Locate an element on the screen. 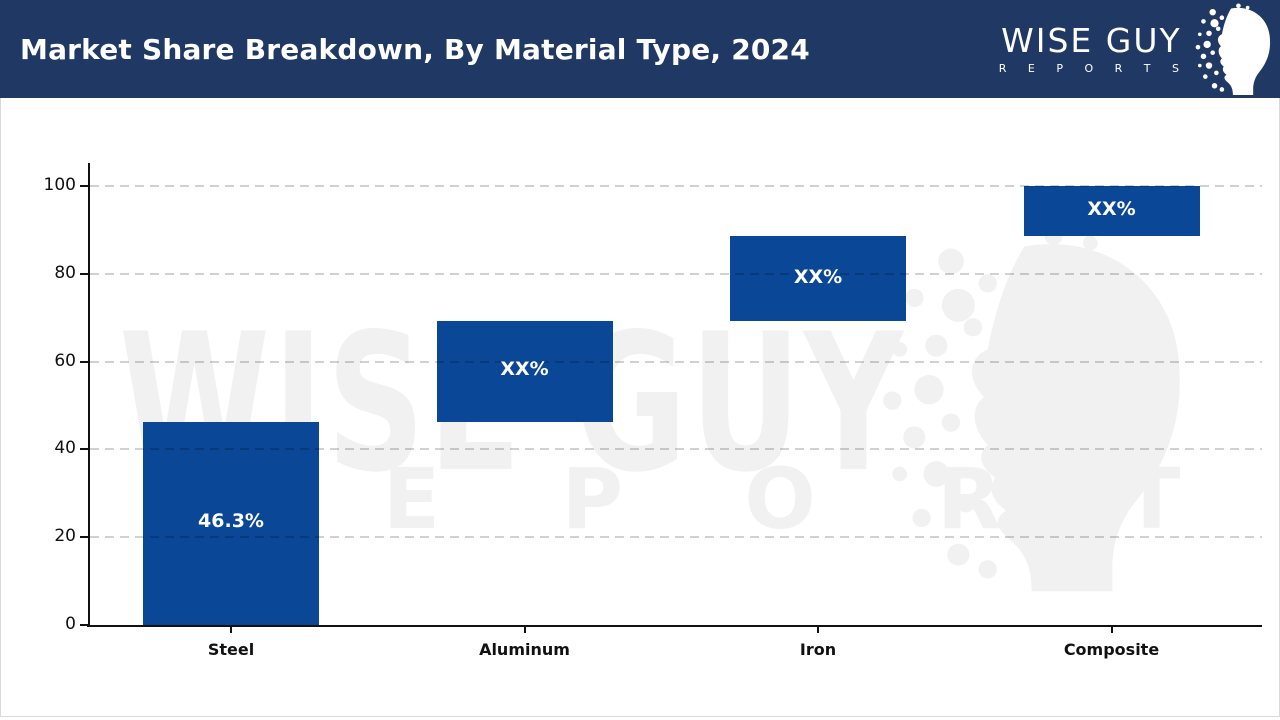  bar-steel is located at coordinates (231, 523).